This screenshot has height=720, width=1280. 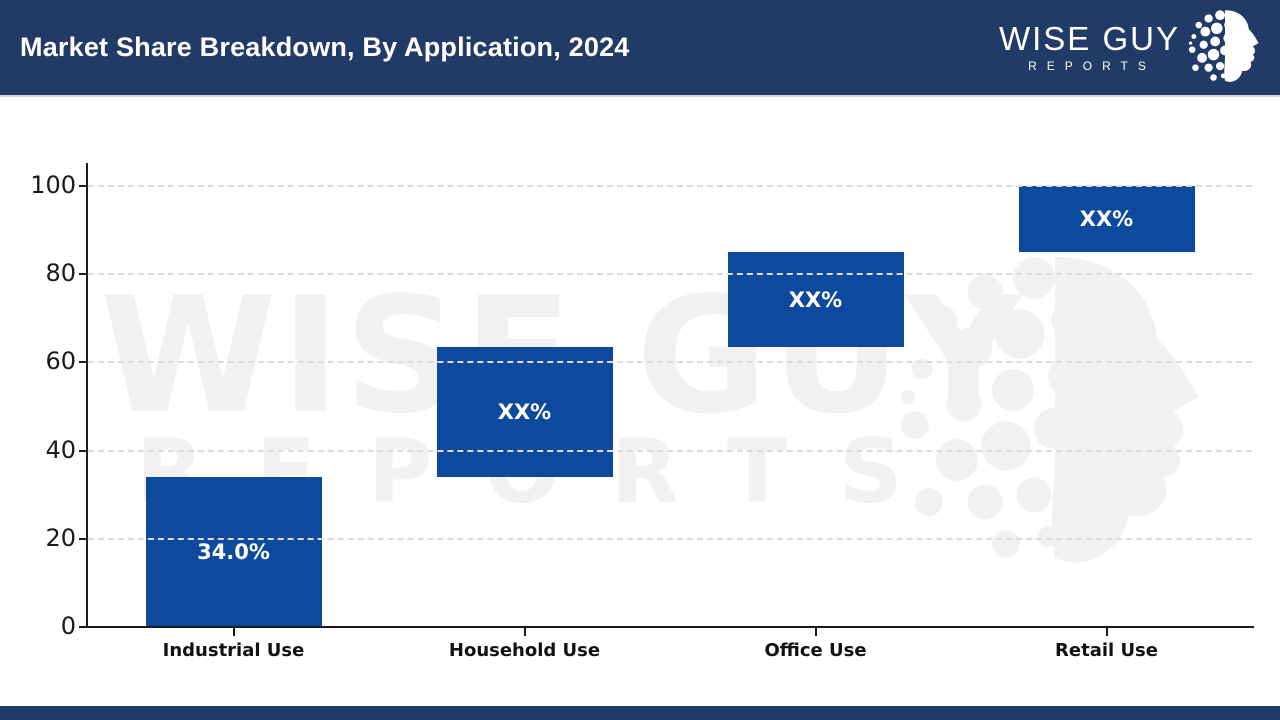 I want to click on logo-subtext: REPORTS, so click(x=1092, y=65).